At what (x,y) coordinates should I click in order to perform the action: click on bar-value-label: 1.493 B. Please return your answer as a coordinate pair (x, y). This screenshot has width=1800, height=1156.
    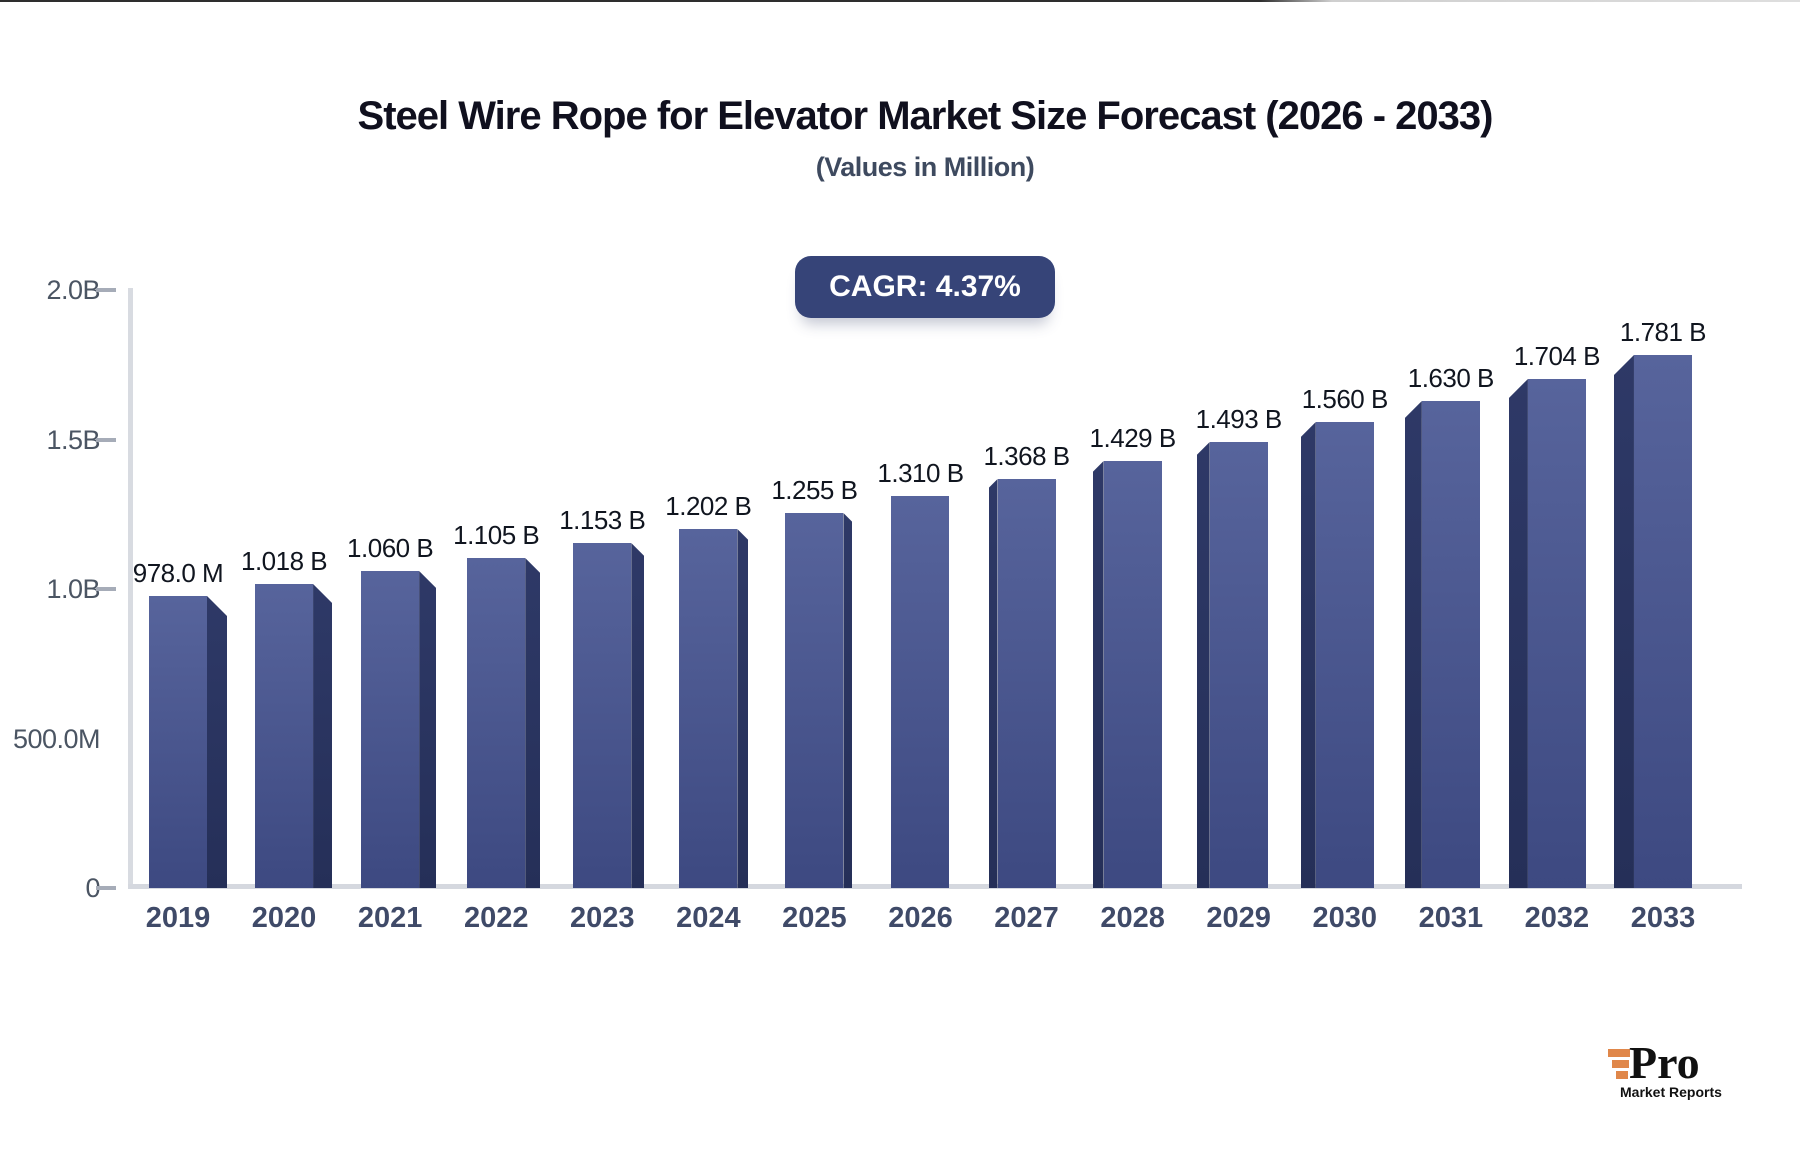
    Looking at the image, I should click on (1239, 419).